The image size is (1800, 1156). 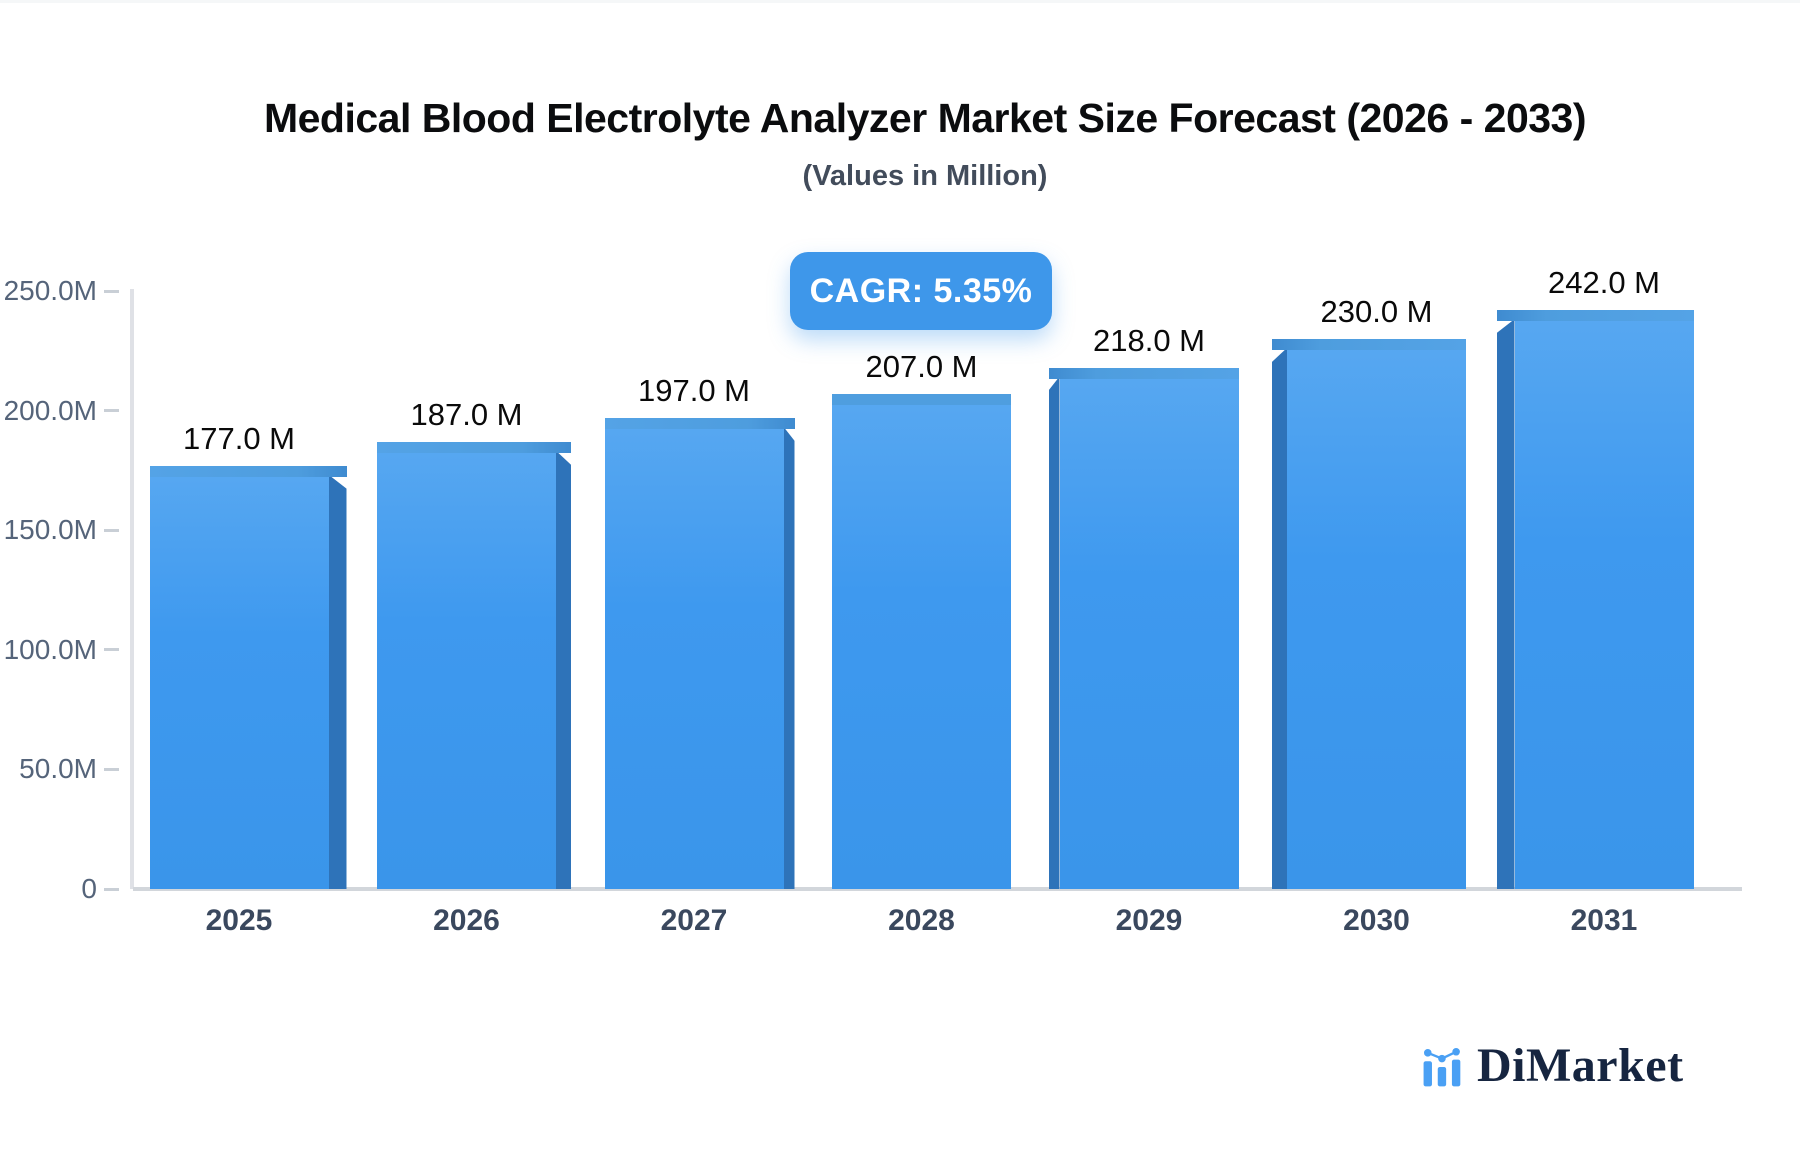 I want to click on bar-value-label-2028: 207.0 M, so click(x=921, y=366).